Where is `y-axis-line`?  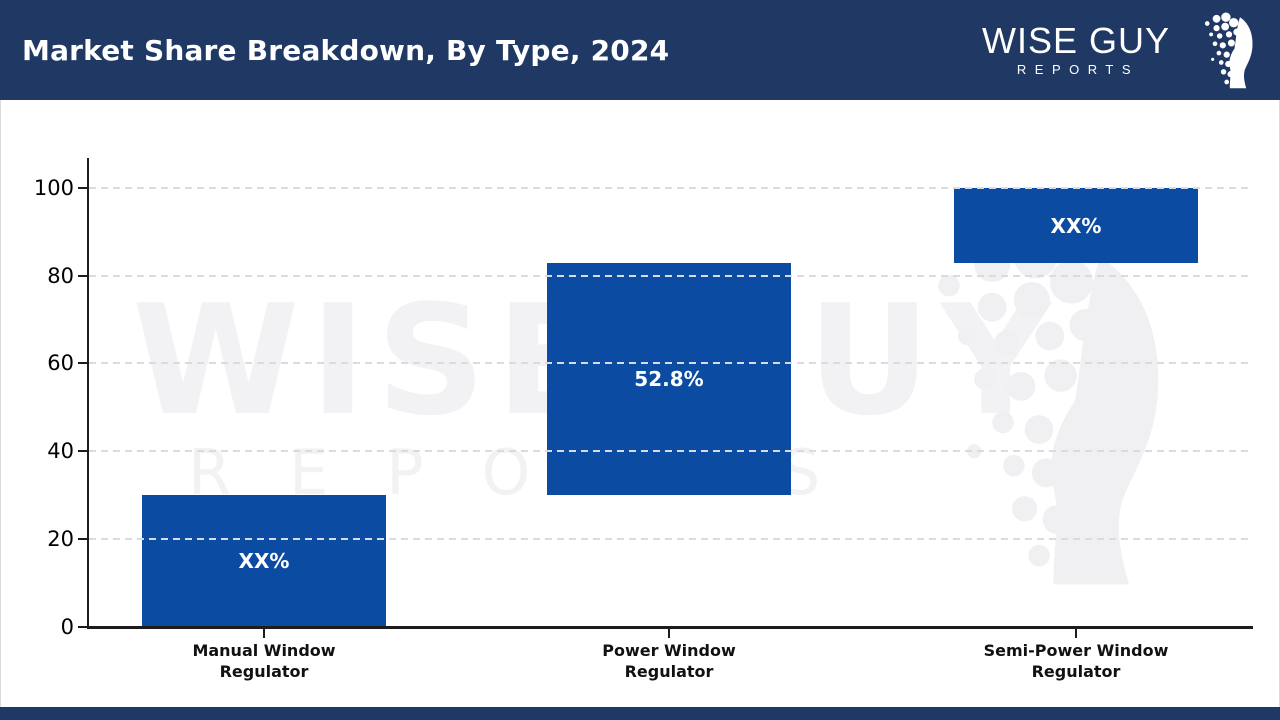 y-axis-line is located at coordinates (88, 393).